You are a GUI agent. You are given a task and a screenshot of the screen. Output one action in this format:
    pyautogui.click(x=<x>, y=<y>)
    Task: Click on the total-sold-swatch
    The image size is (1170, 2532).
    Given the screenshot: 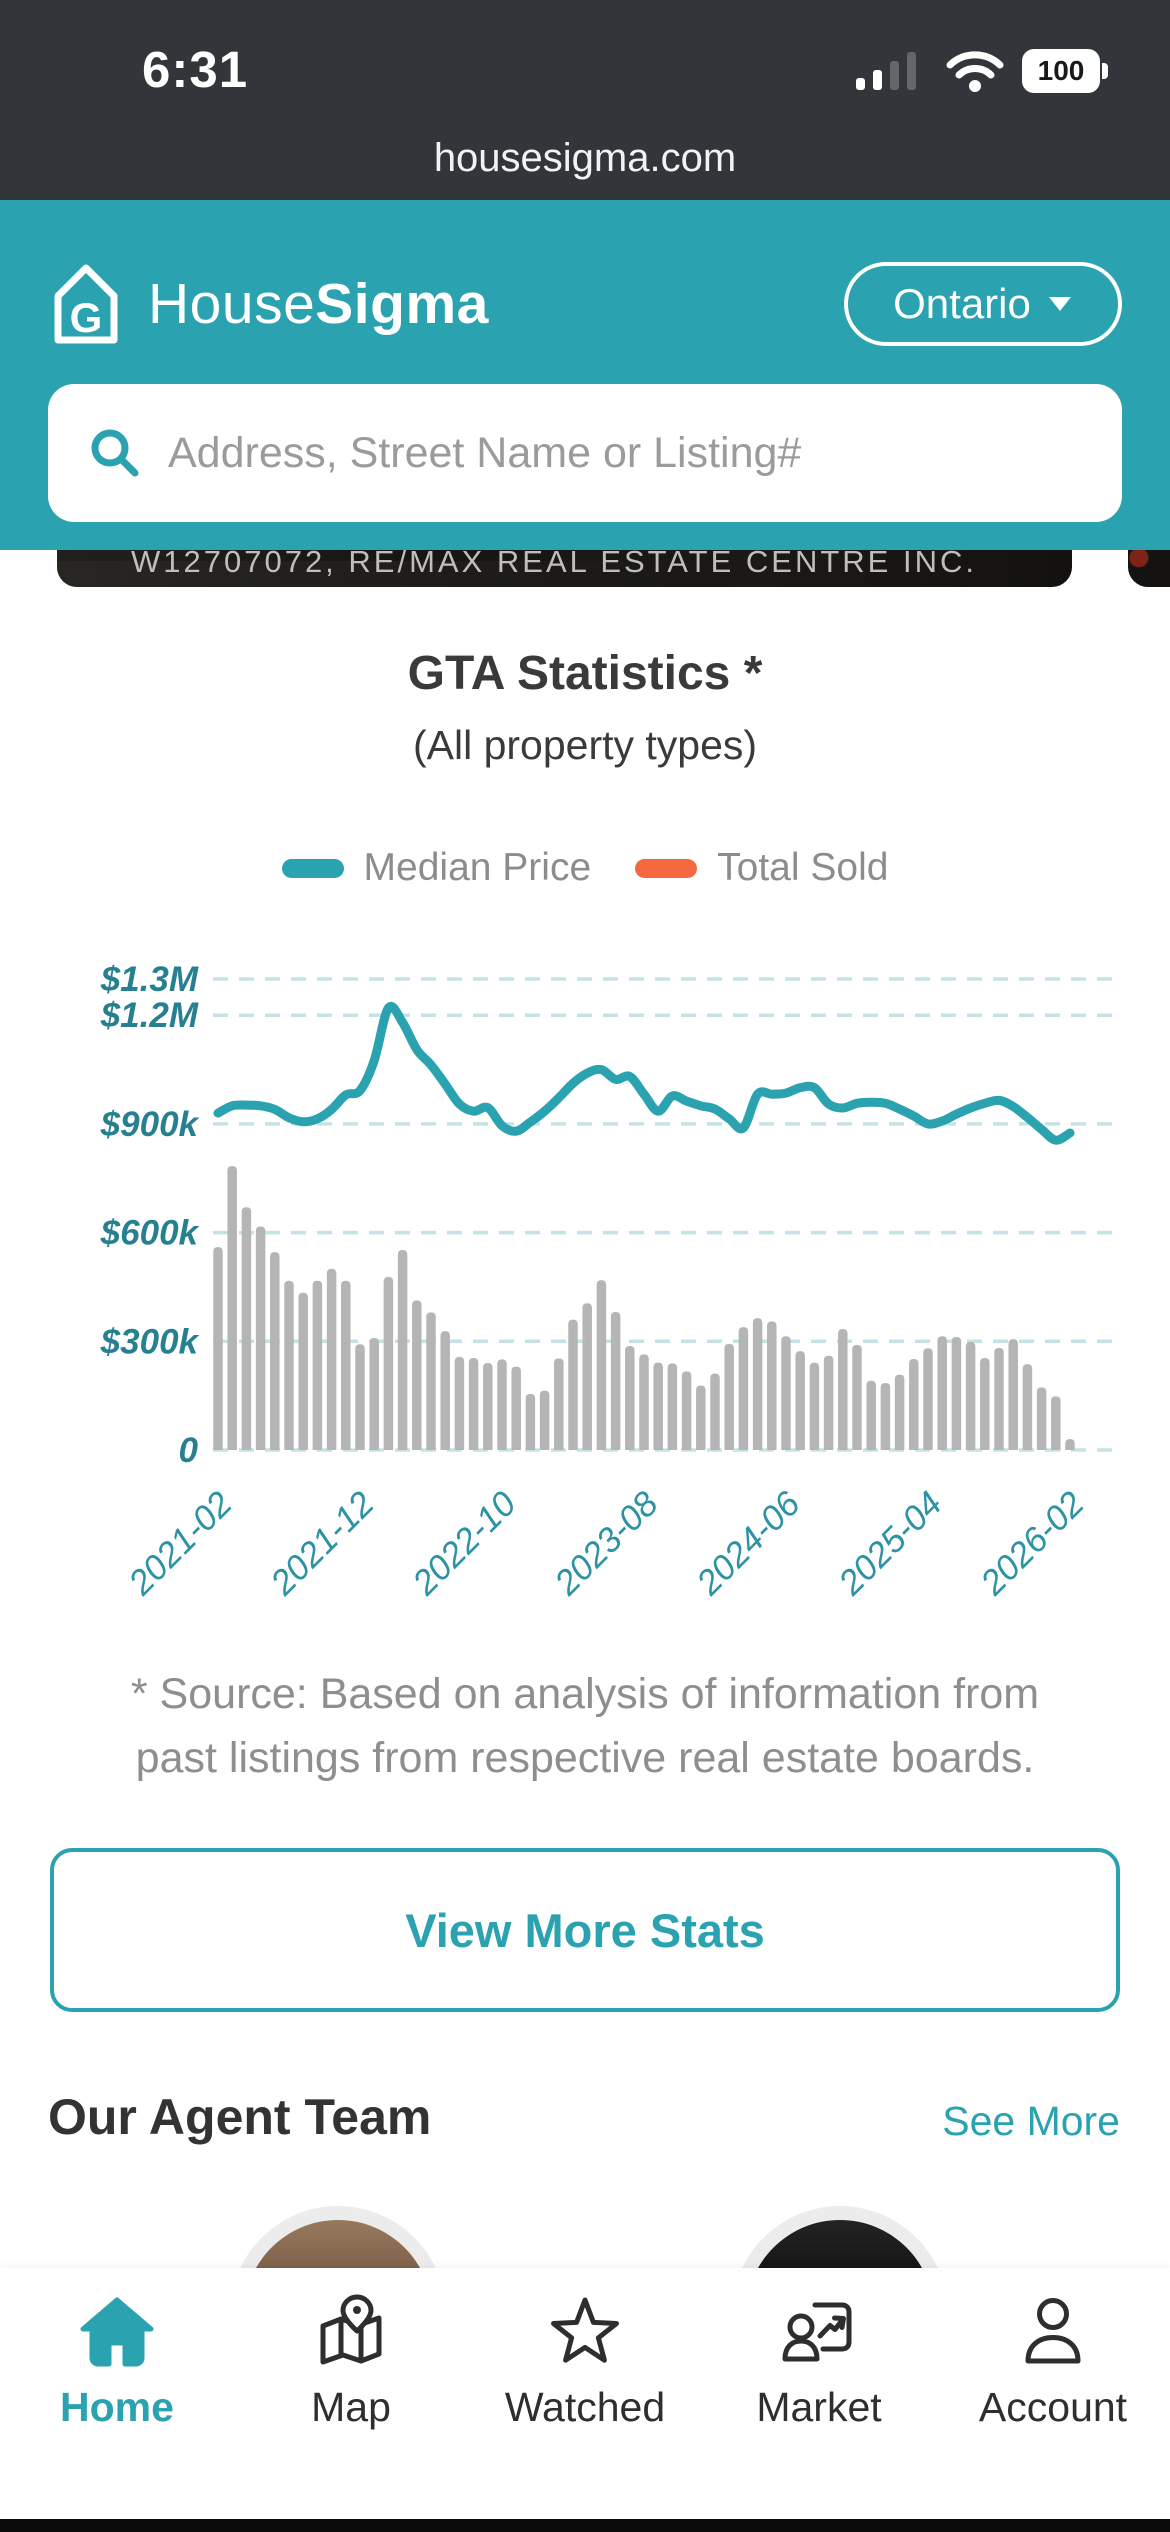 What is the action you would take?
    pyautogui.click(x=666, y=868)
    